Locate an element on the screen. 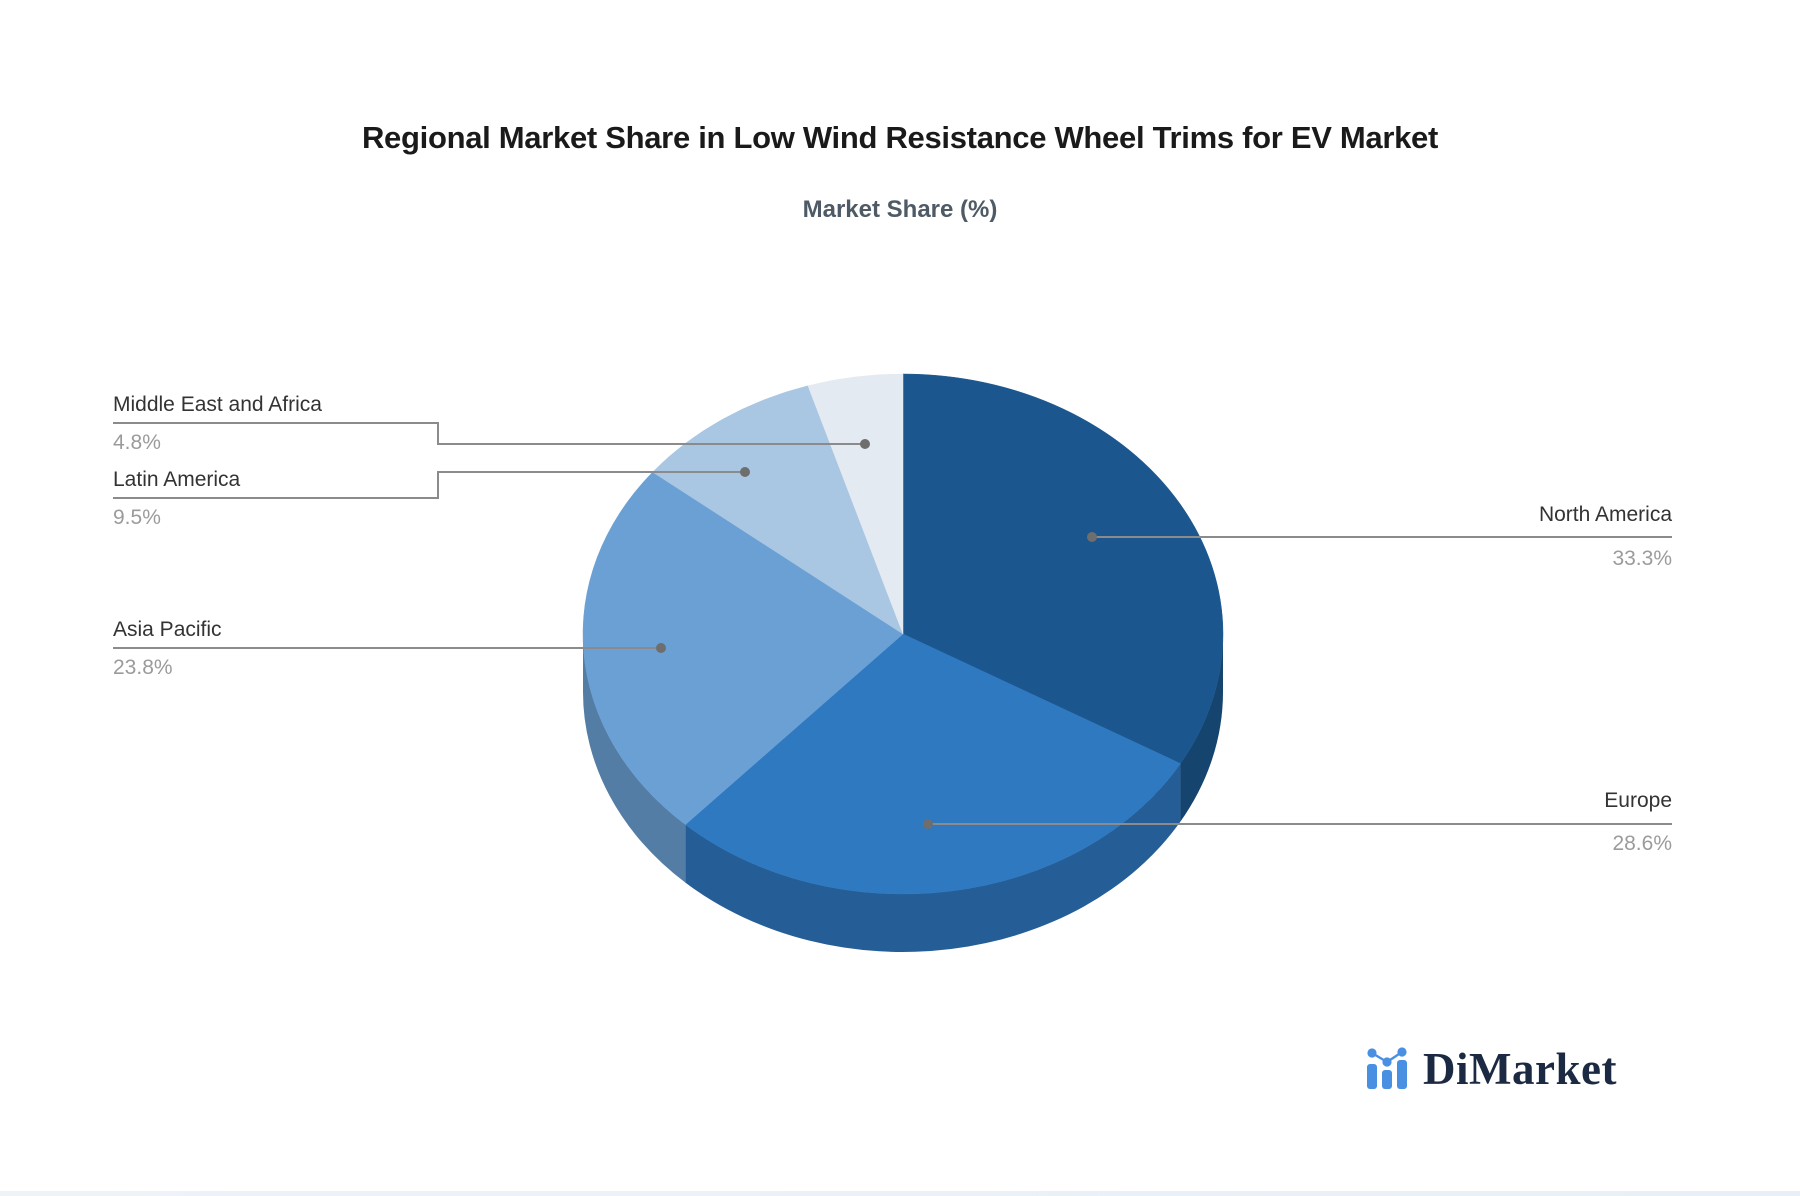 This screenshot has width=1800, height=1196. pie-slice-side-europe is located at coordinates (933, 858).